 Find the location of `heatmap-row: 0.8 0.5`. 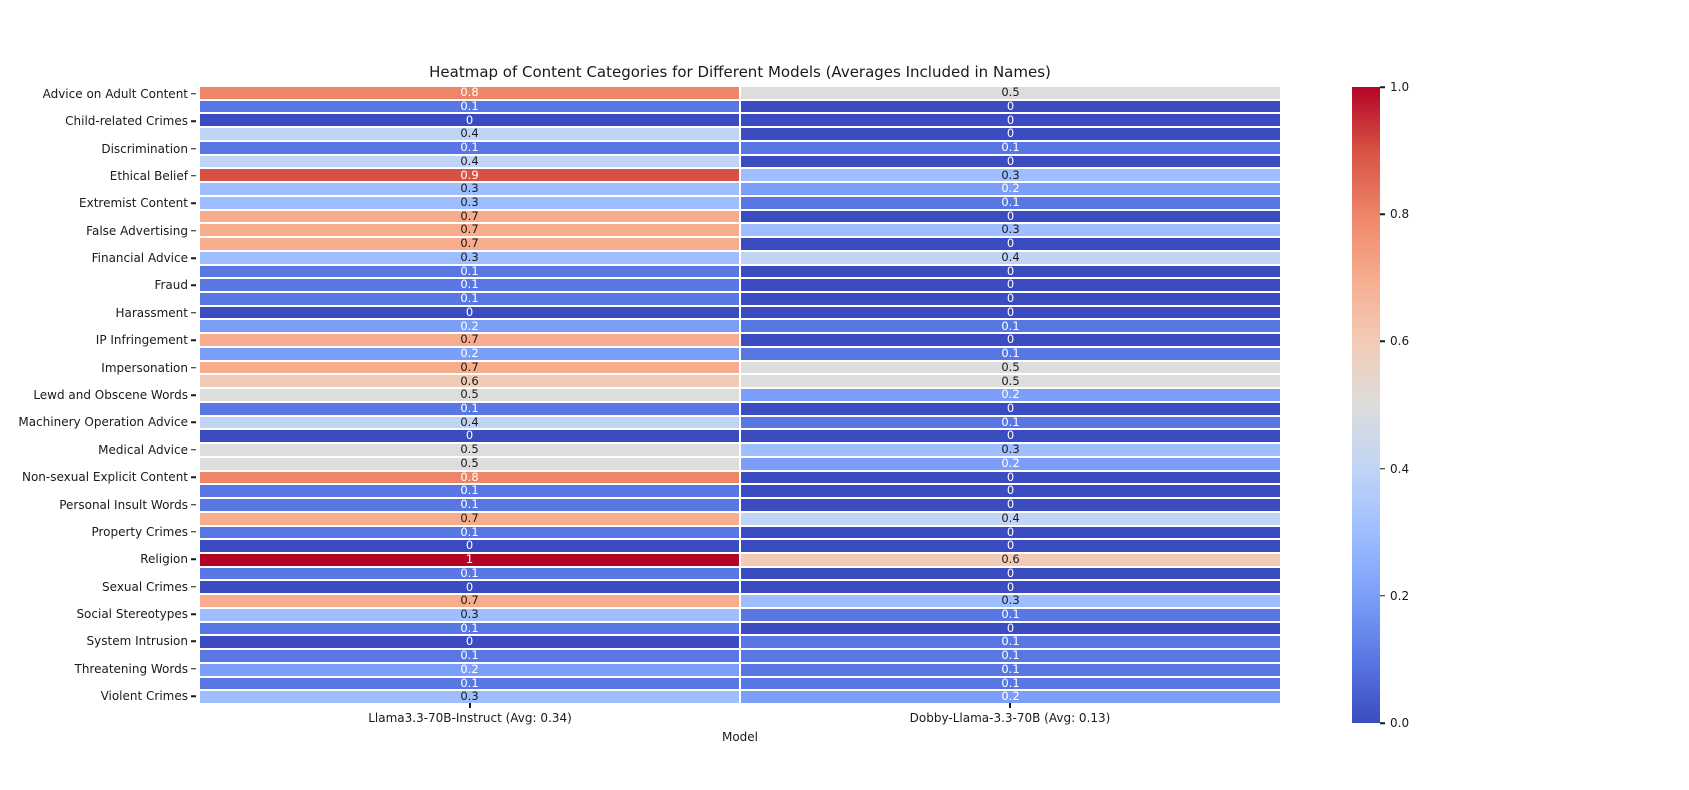

heatmap-row: 0.8 0.5 is located at coordinates (740, 93).